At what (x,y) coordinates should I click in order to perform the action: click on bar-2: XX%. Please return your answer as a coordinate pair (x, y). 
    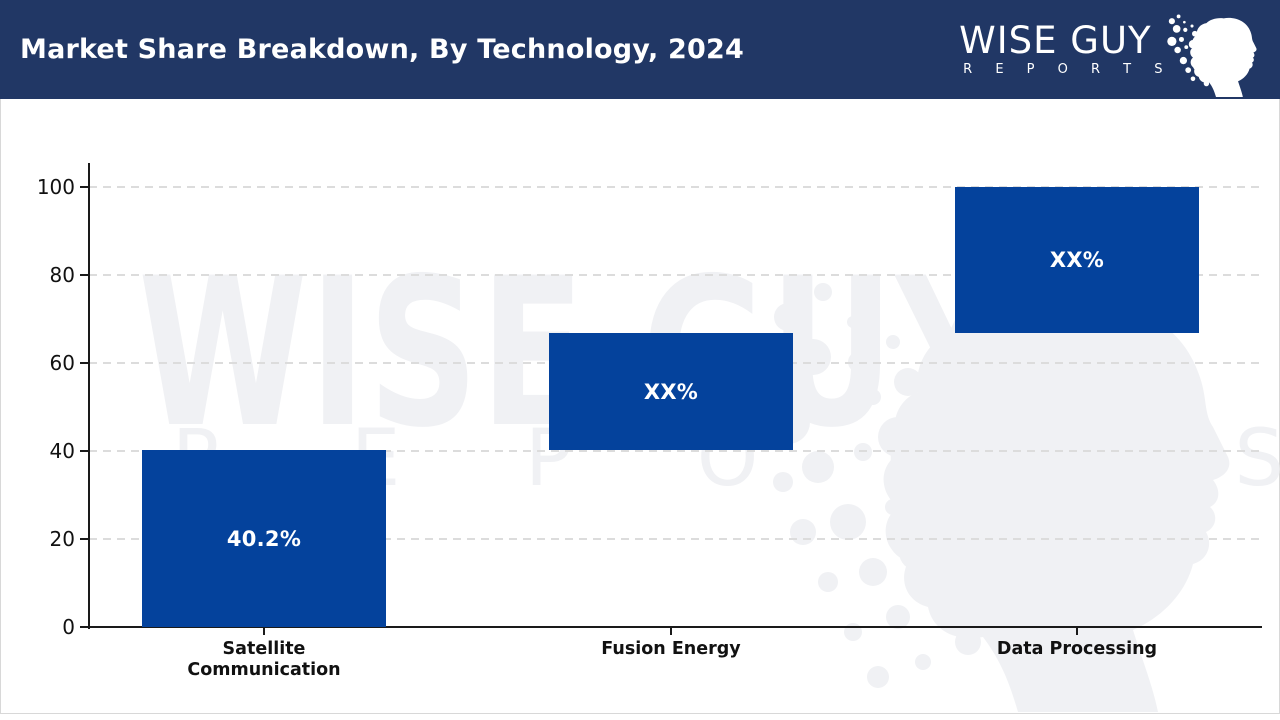
    Looking at the image, I should click on (671, 392).